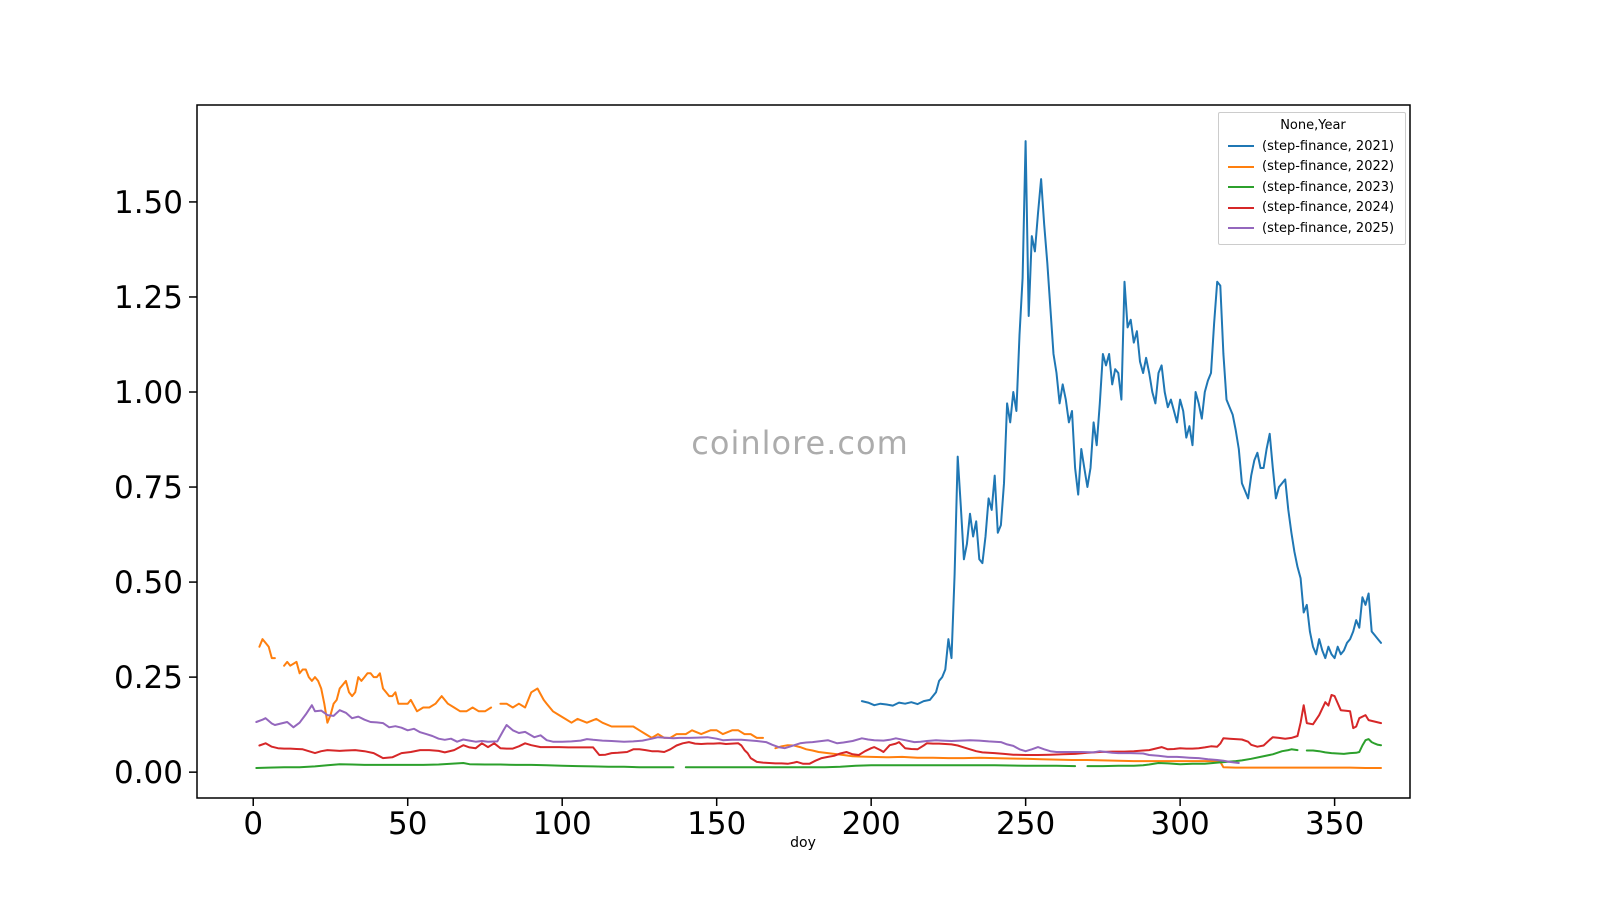  Describe the element at coordinates (803, 843) in the screenshot. I see `x-axis-label: doy` at that location.